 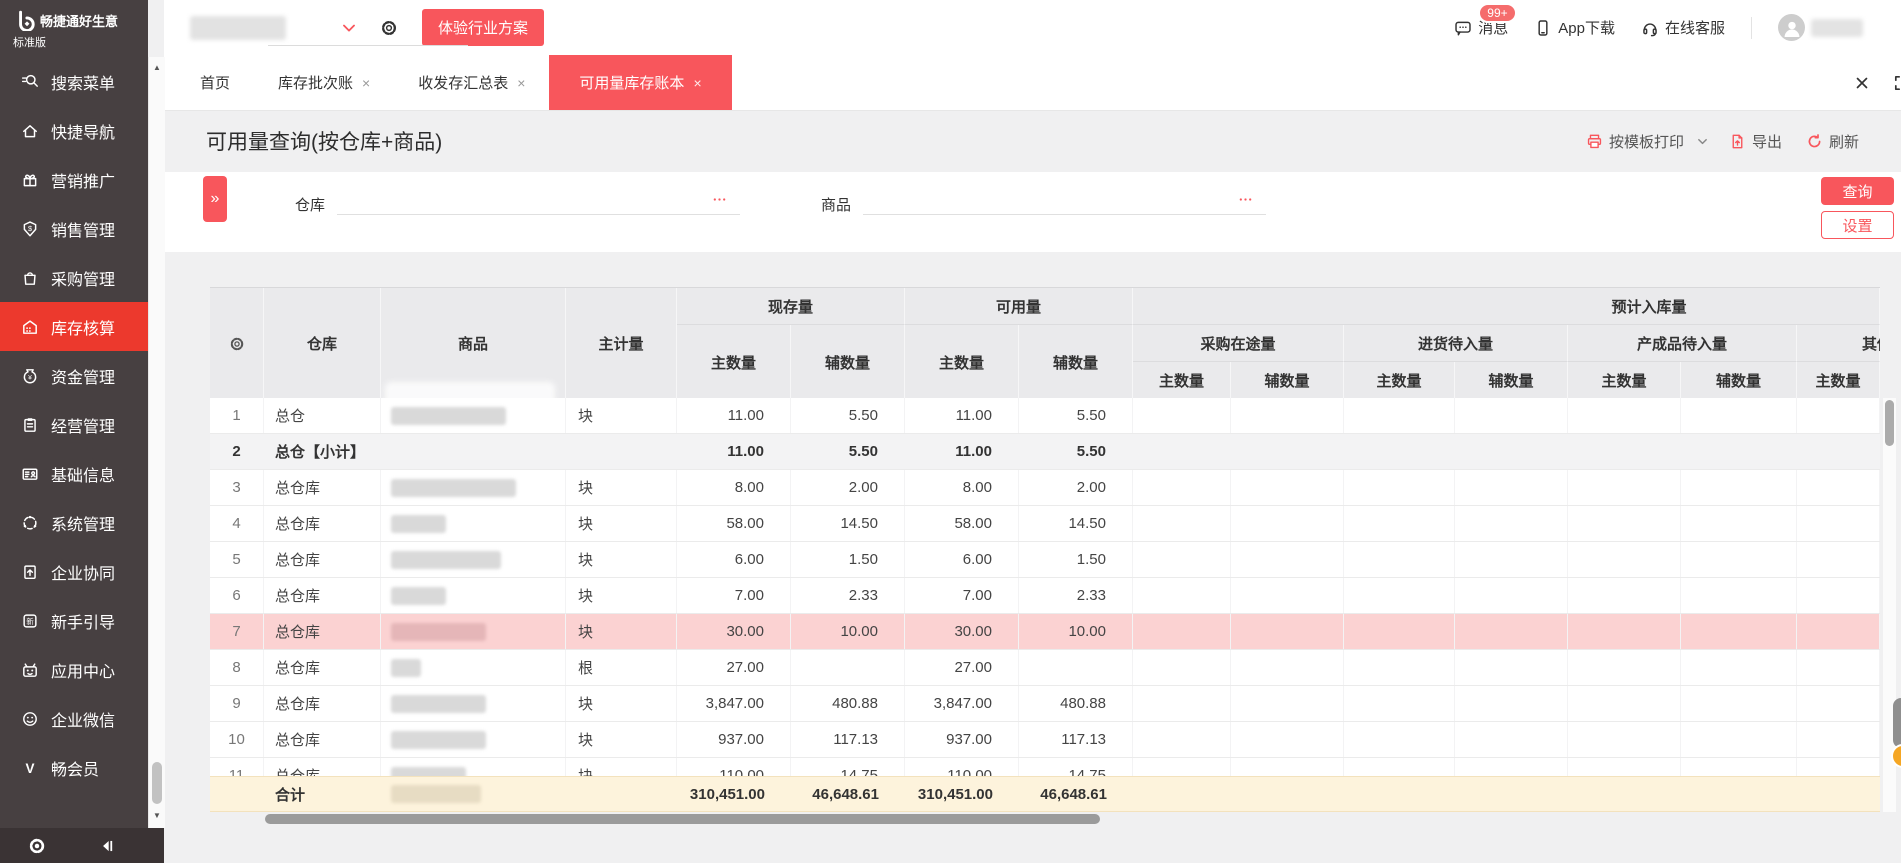 I want to click on sales-icon: $, so click(x=30, y=229).